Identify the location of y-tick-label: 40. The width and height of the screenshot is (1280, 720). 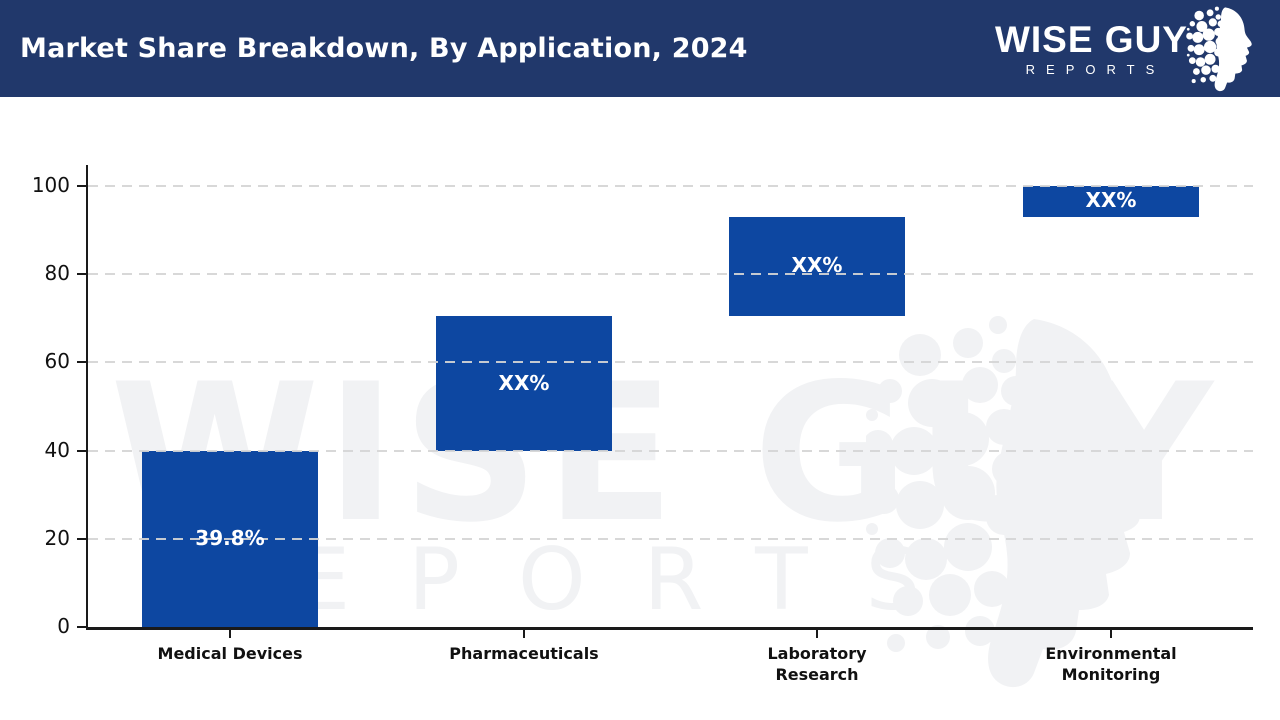
(57, 449).